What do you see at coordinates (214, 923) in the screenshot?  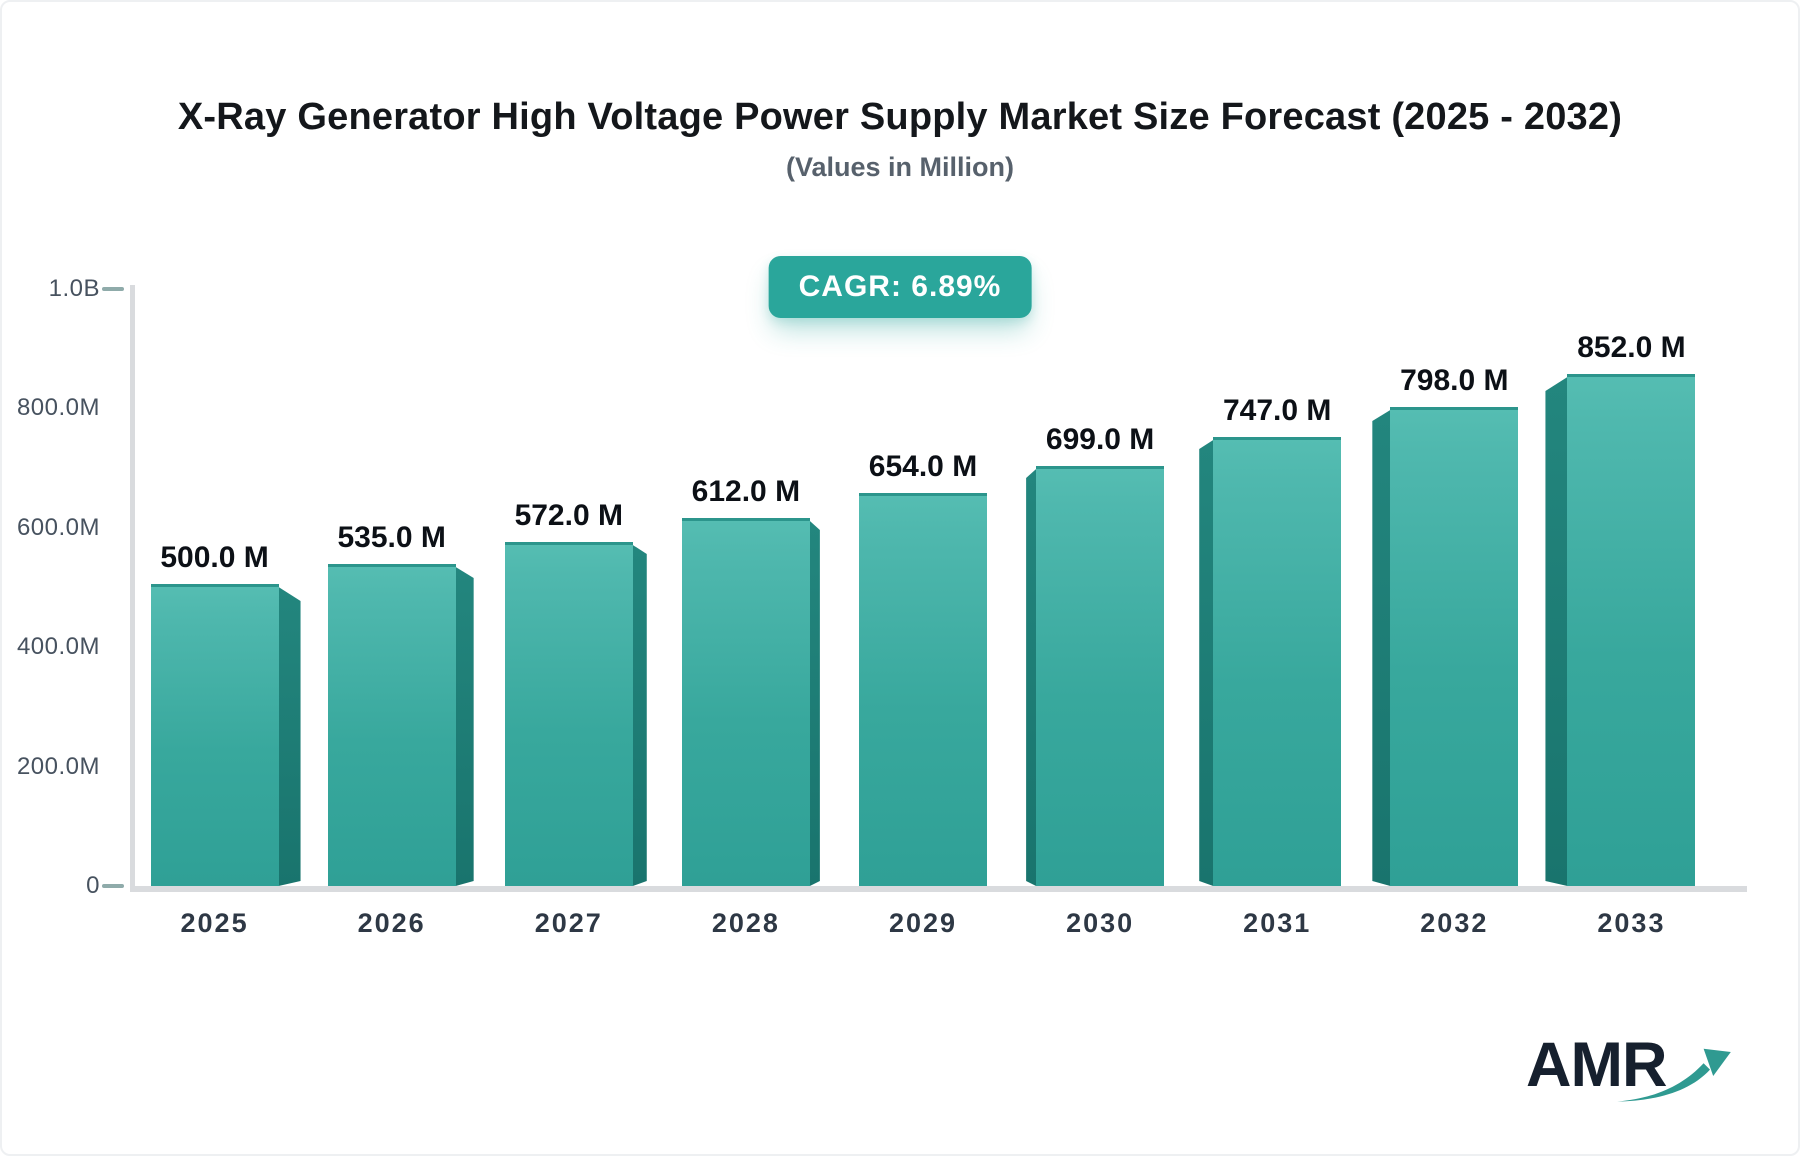 I see `x-axis-label: 2025` at bounding box center [214, 923].